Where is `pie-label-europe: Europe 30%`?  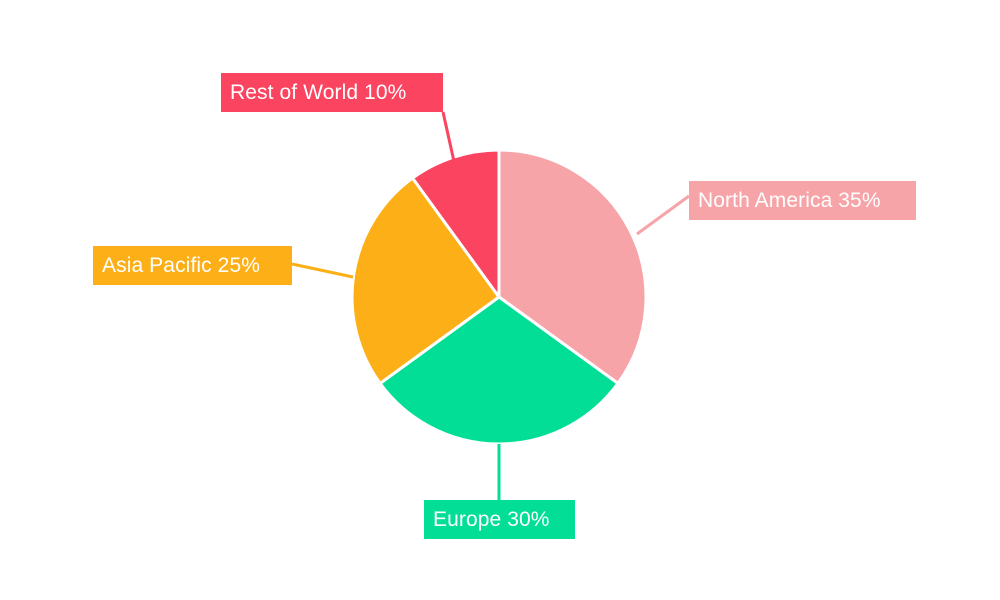 pie-label-europe: Europe 30% is located at coordinates (499, 519).